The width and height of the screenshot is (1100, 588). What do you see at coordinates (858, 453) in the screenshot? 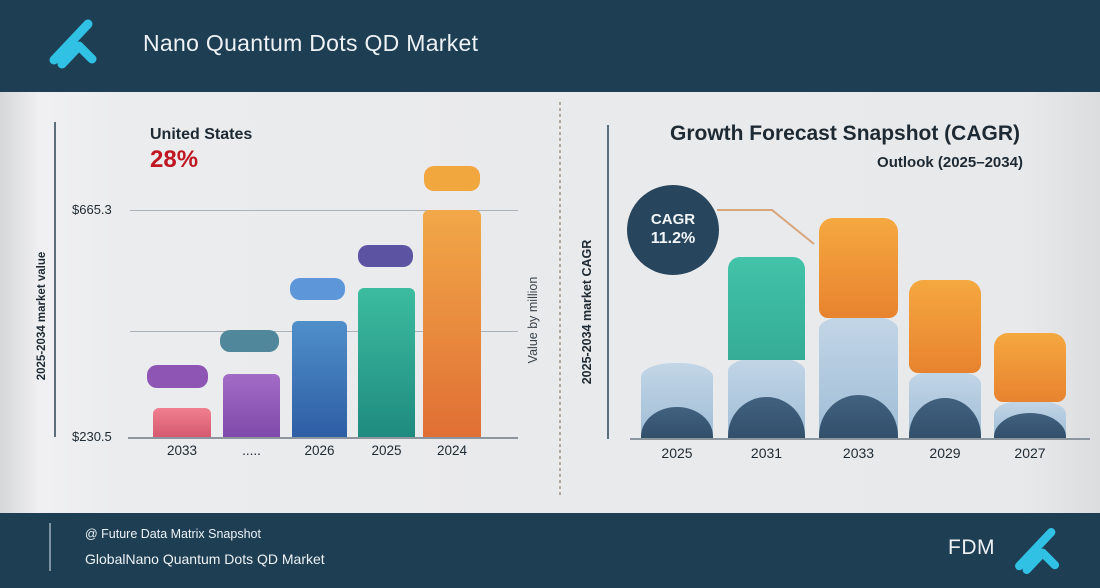
I see `right-x-label: 2033` at bounding box center [858, 453].